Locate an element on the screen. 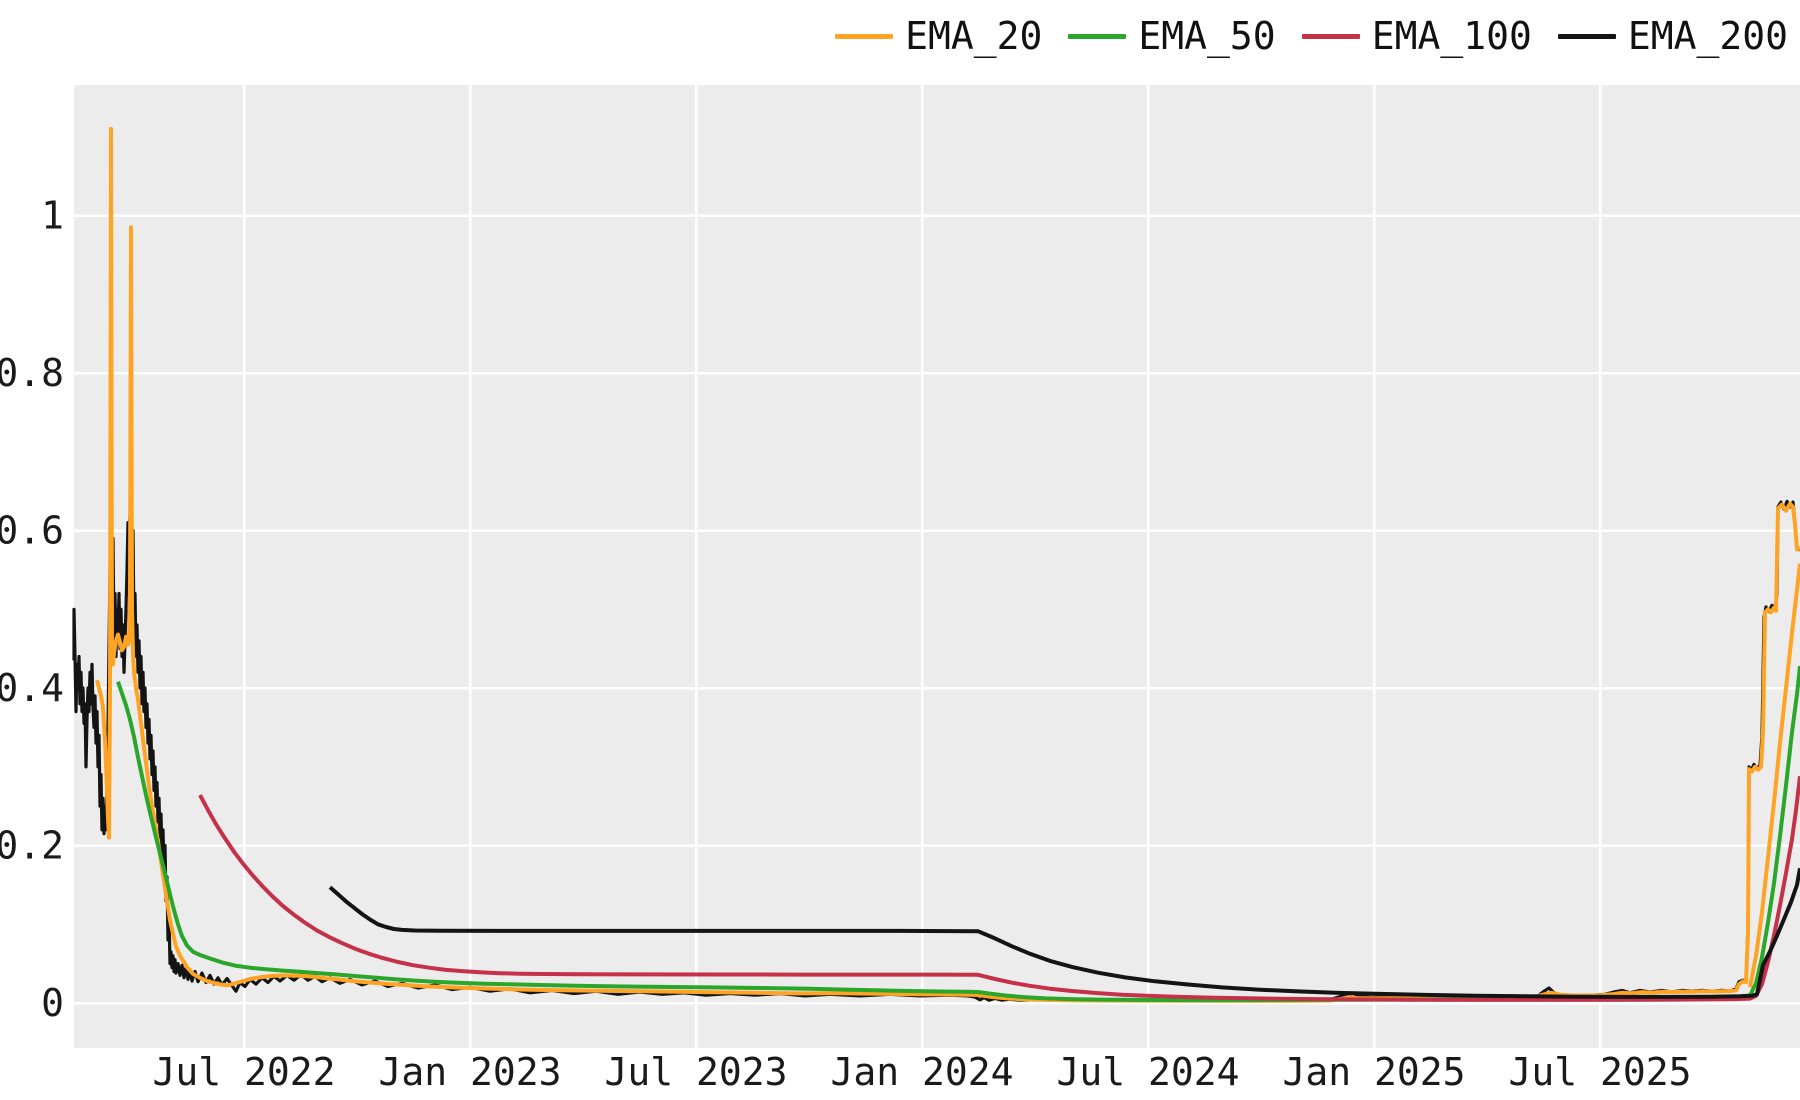  y-tick-label: 0.6 is located at coordinates (32, 531).